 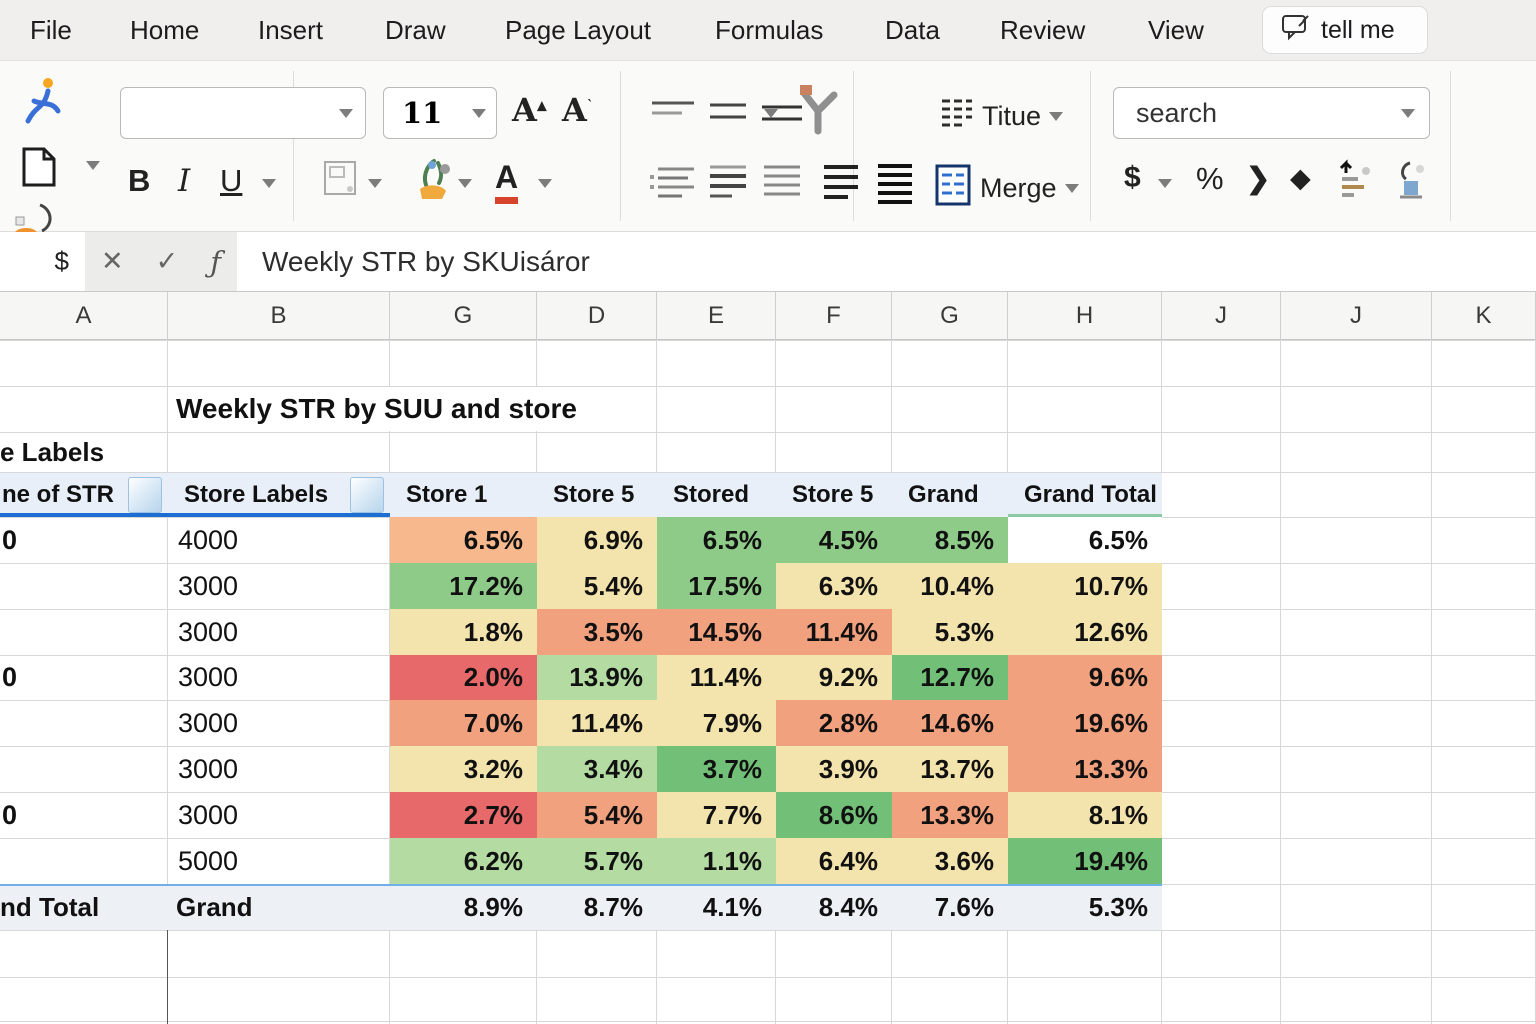 What do you see at coordinates (597, 540) in the screenshot?
I see `cell-r0-c1: 6.9%` at bounding box center [597, 540].